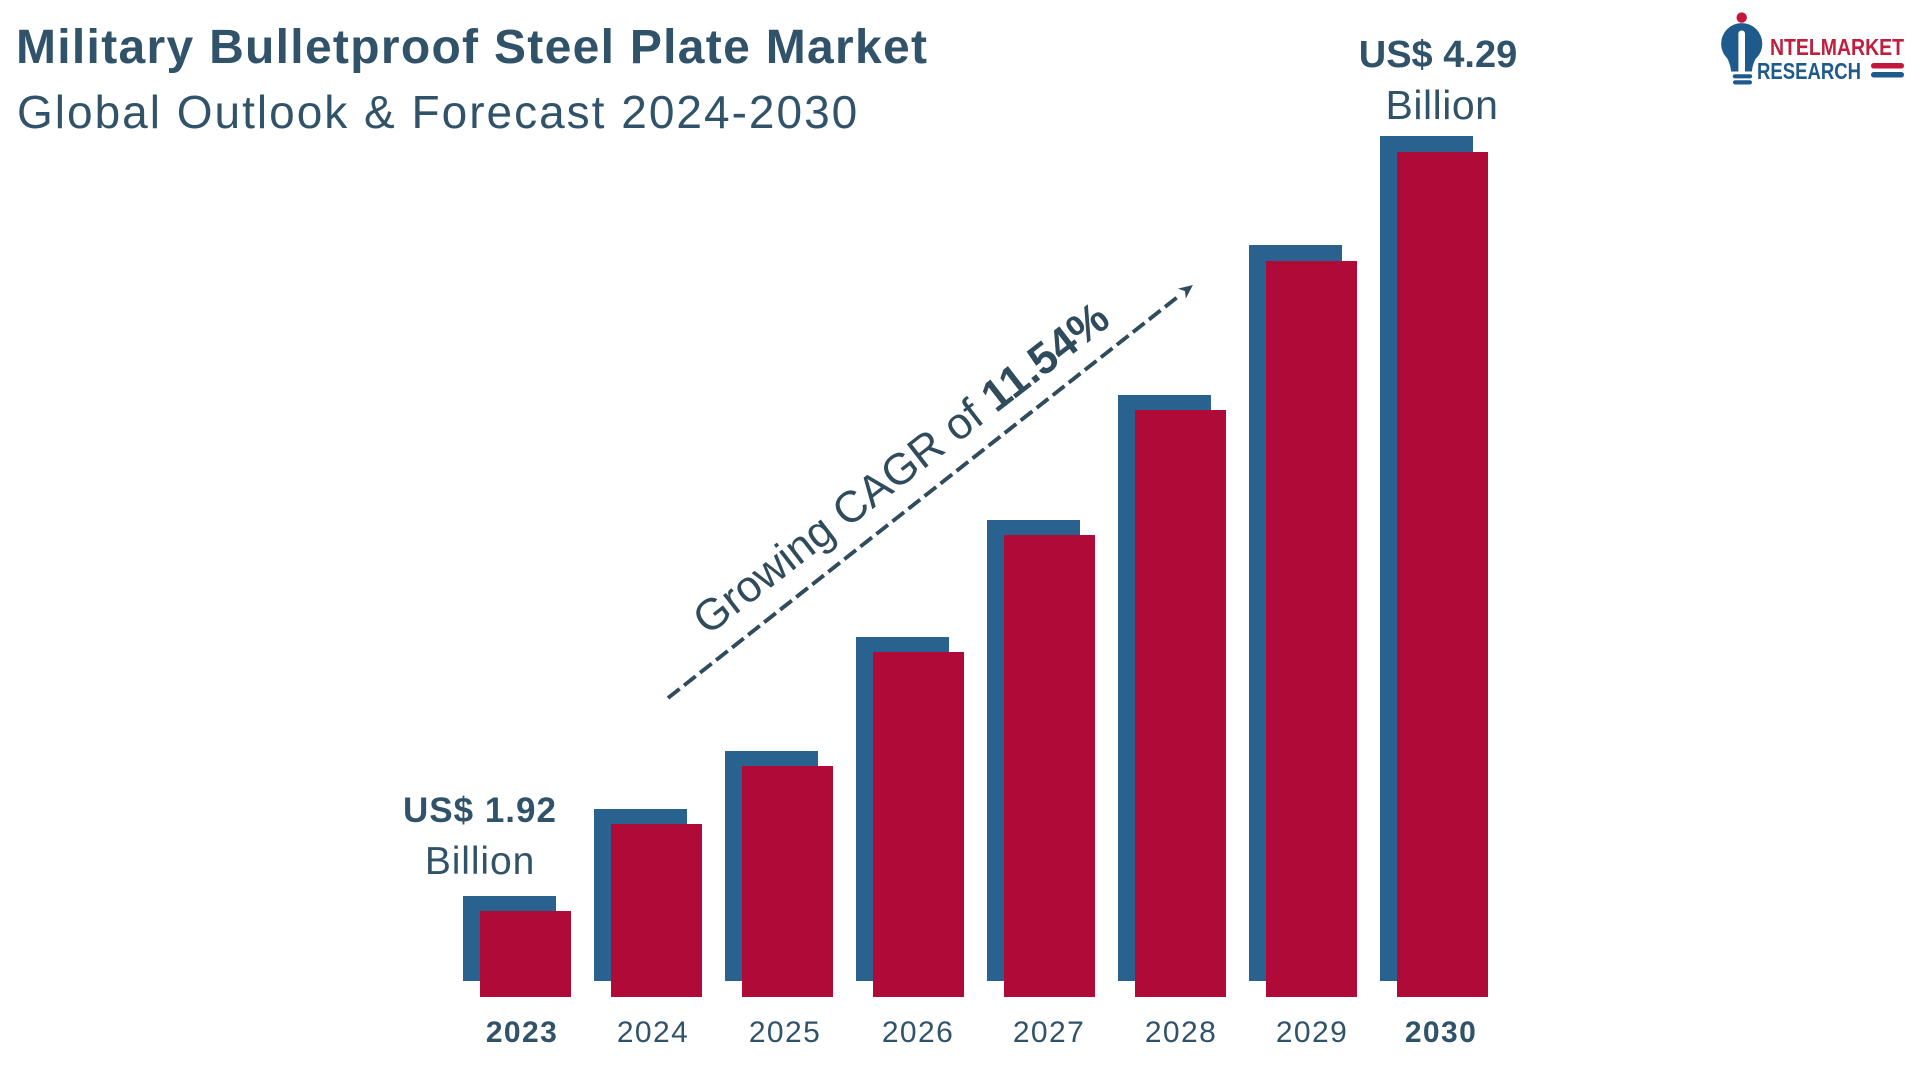 Image resolution: width=1920 pixels, height=1080 pixels. What do you see at coordinates (1837, 47) in the screenshot?
I see `svg-text: NTELMARKET` at bounding box center [1837, 47].